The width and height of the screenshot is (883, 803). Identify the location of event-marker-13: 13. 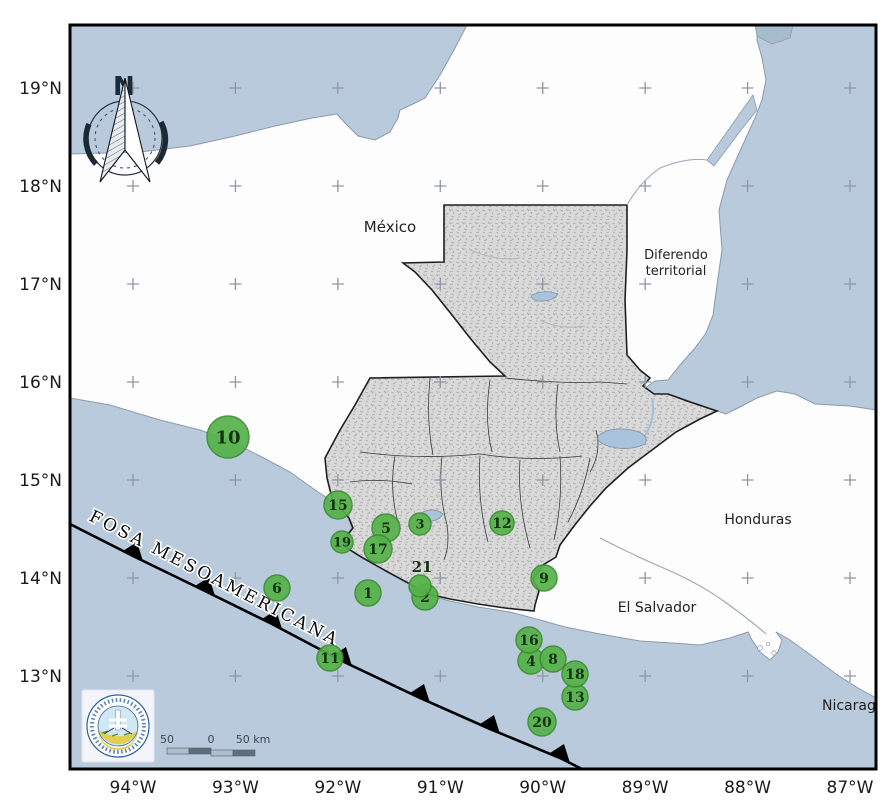
(575, 697).